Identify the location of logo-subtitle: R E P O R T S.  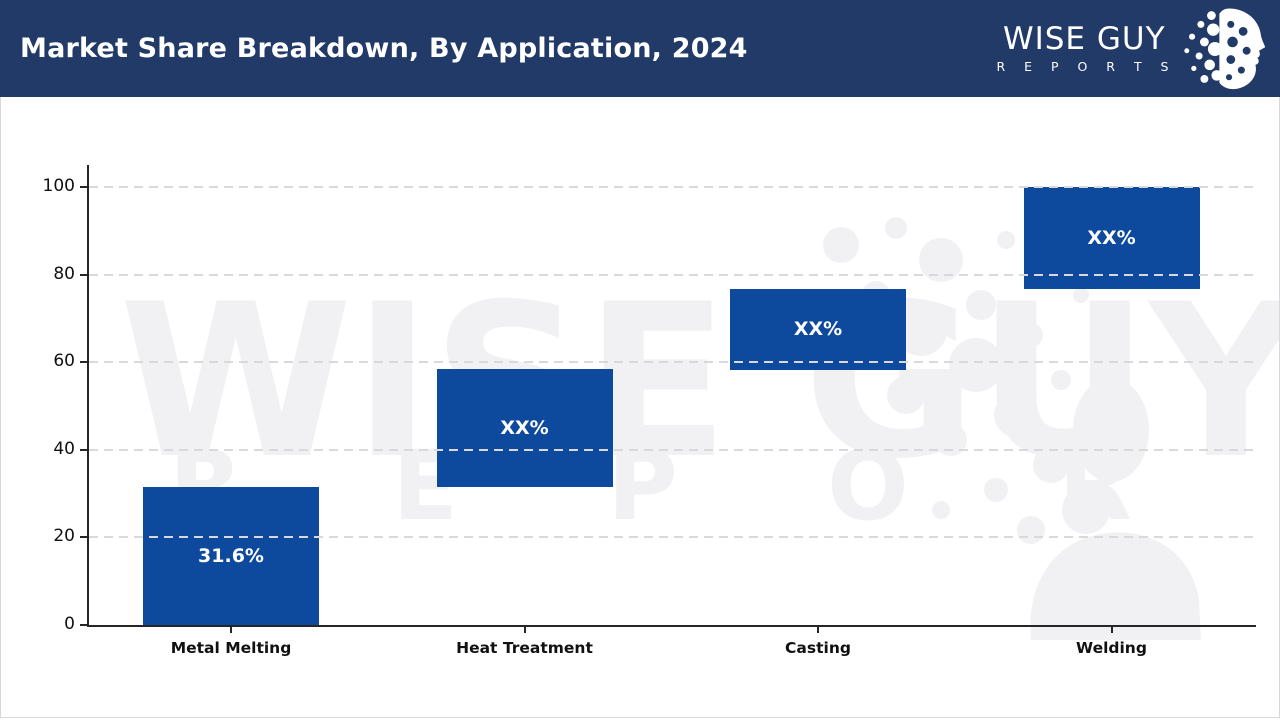
(1086, 66).